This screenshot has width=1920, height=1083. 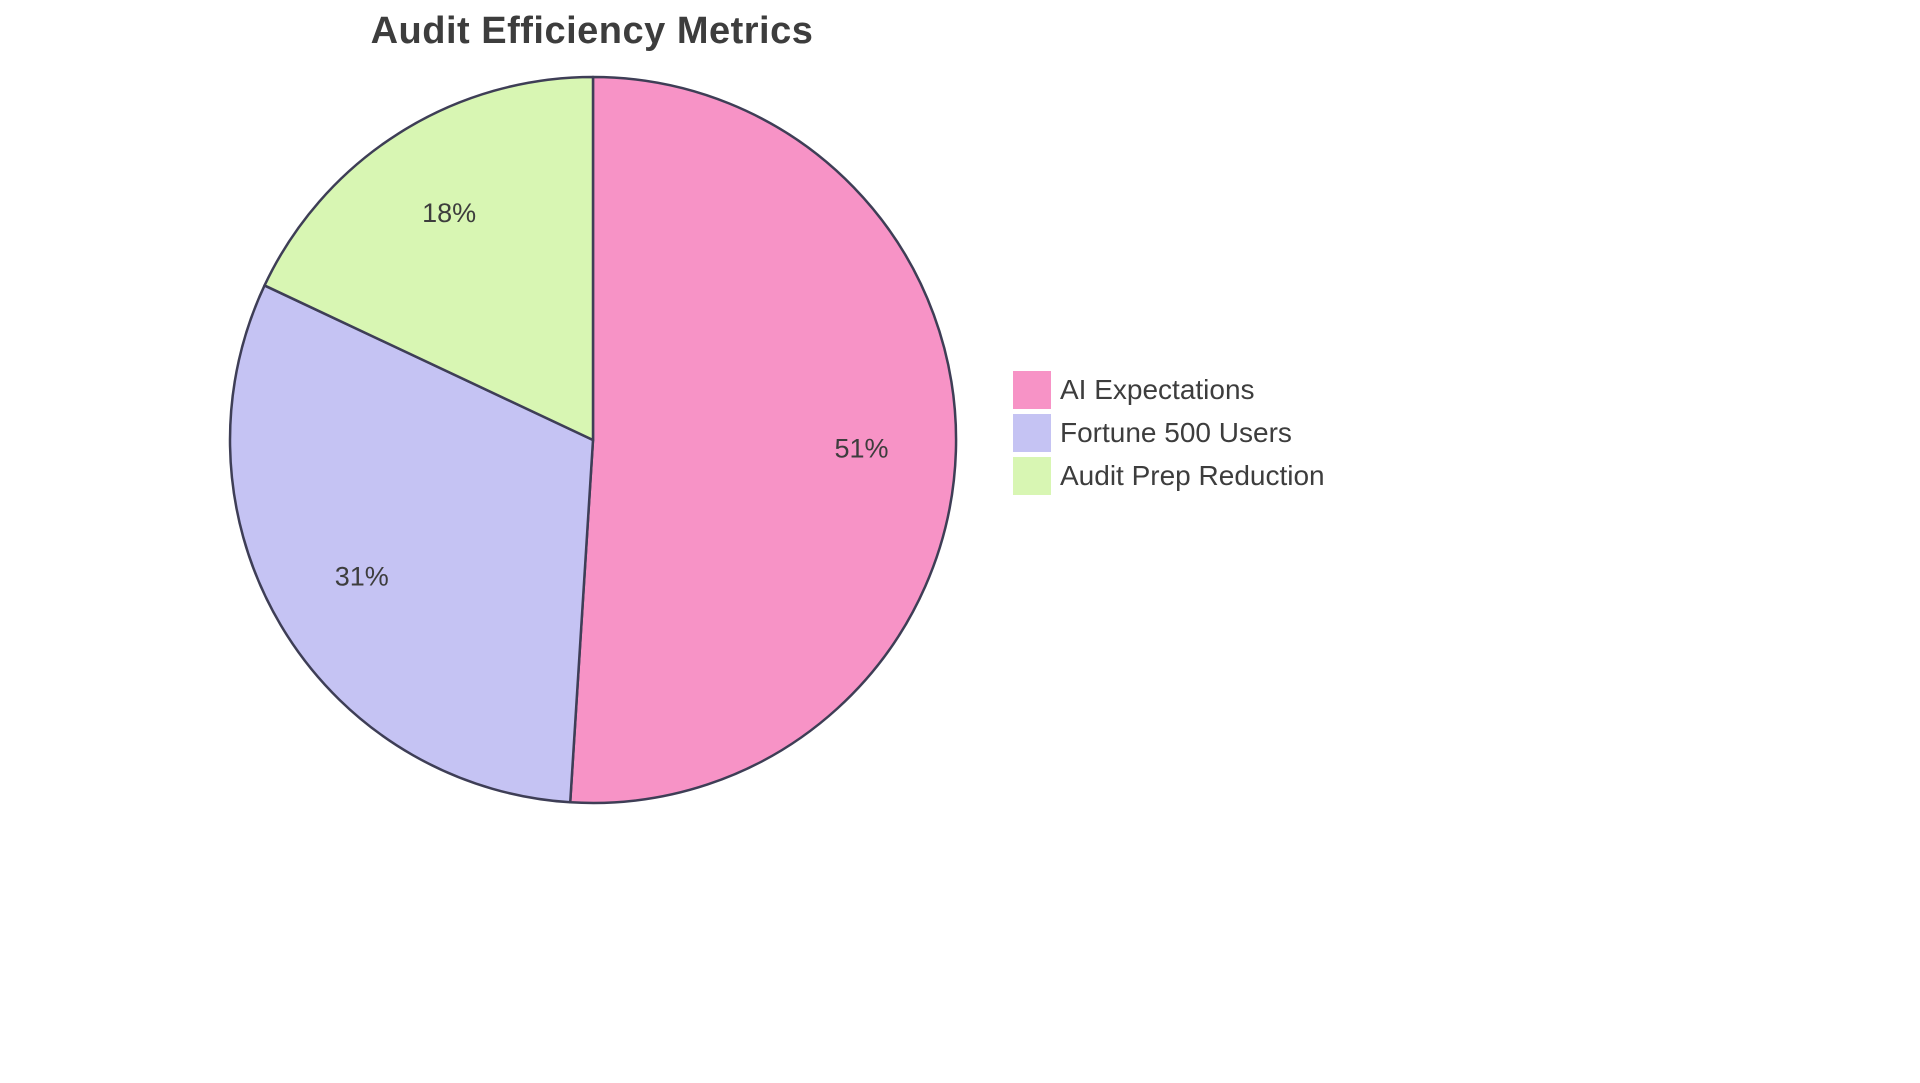 What do you see at coordinates (362, 577) in the screenshot?
I see `pie-slice-percent-label-1: 31%` at bounding box center [362, 577].